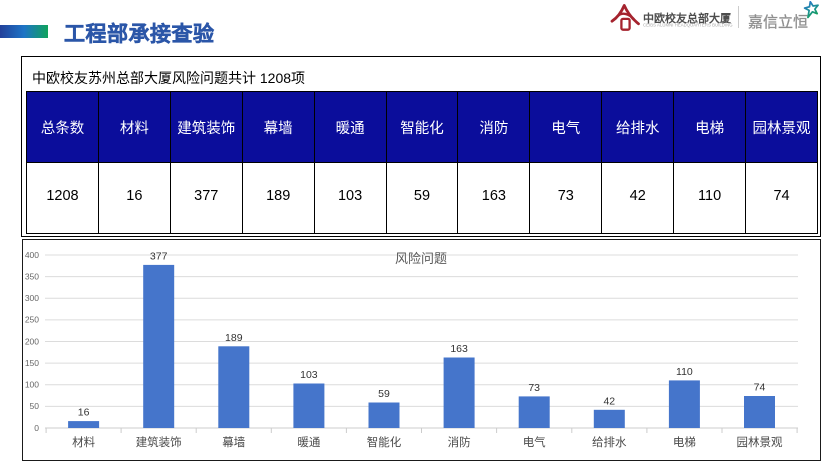  I want to click on svg-text: 150, so click(32, 363).